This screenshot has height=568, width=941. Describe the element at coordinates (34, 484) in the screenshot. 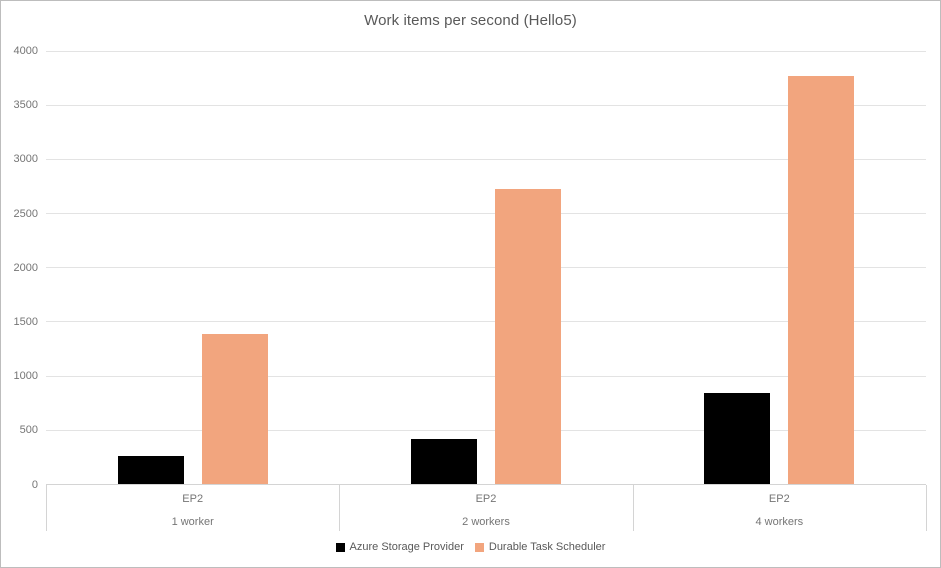

I see `y-axis-tick-label: 0` at that location.